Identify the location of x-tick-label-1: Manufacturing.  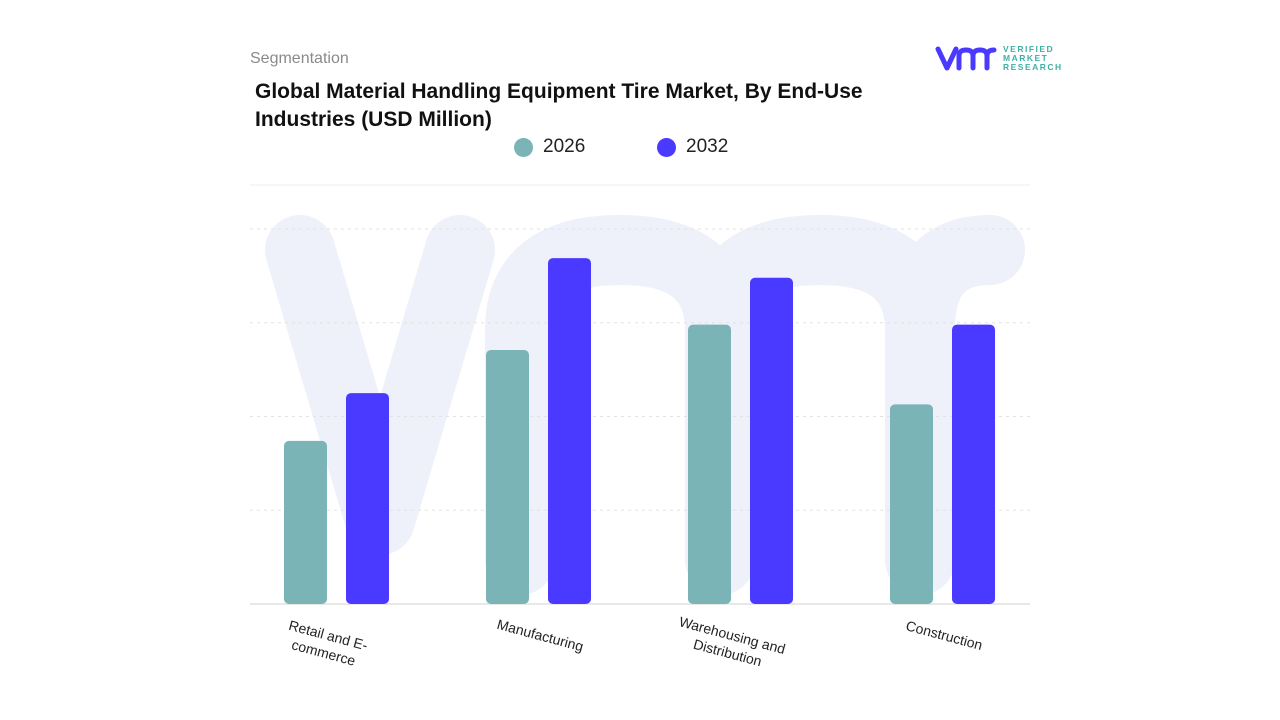
(540, 635).